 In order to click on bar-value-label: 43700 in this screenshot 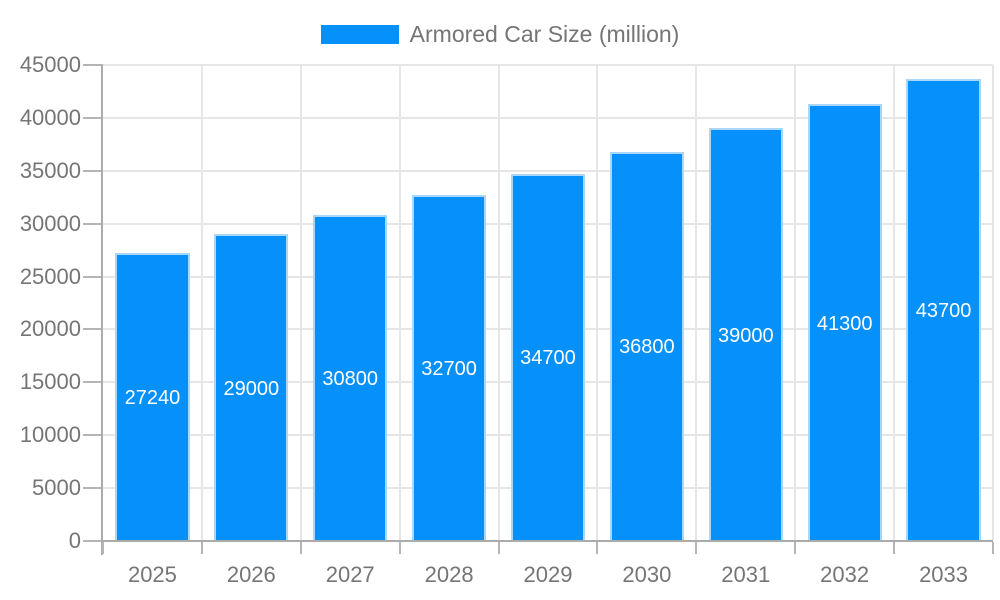, I will do `click(943, 310)`.